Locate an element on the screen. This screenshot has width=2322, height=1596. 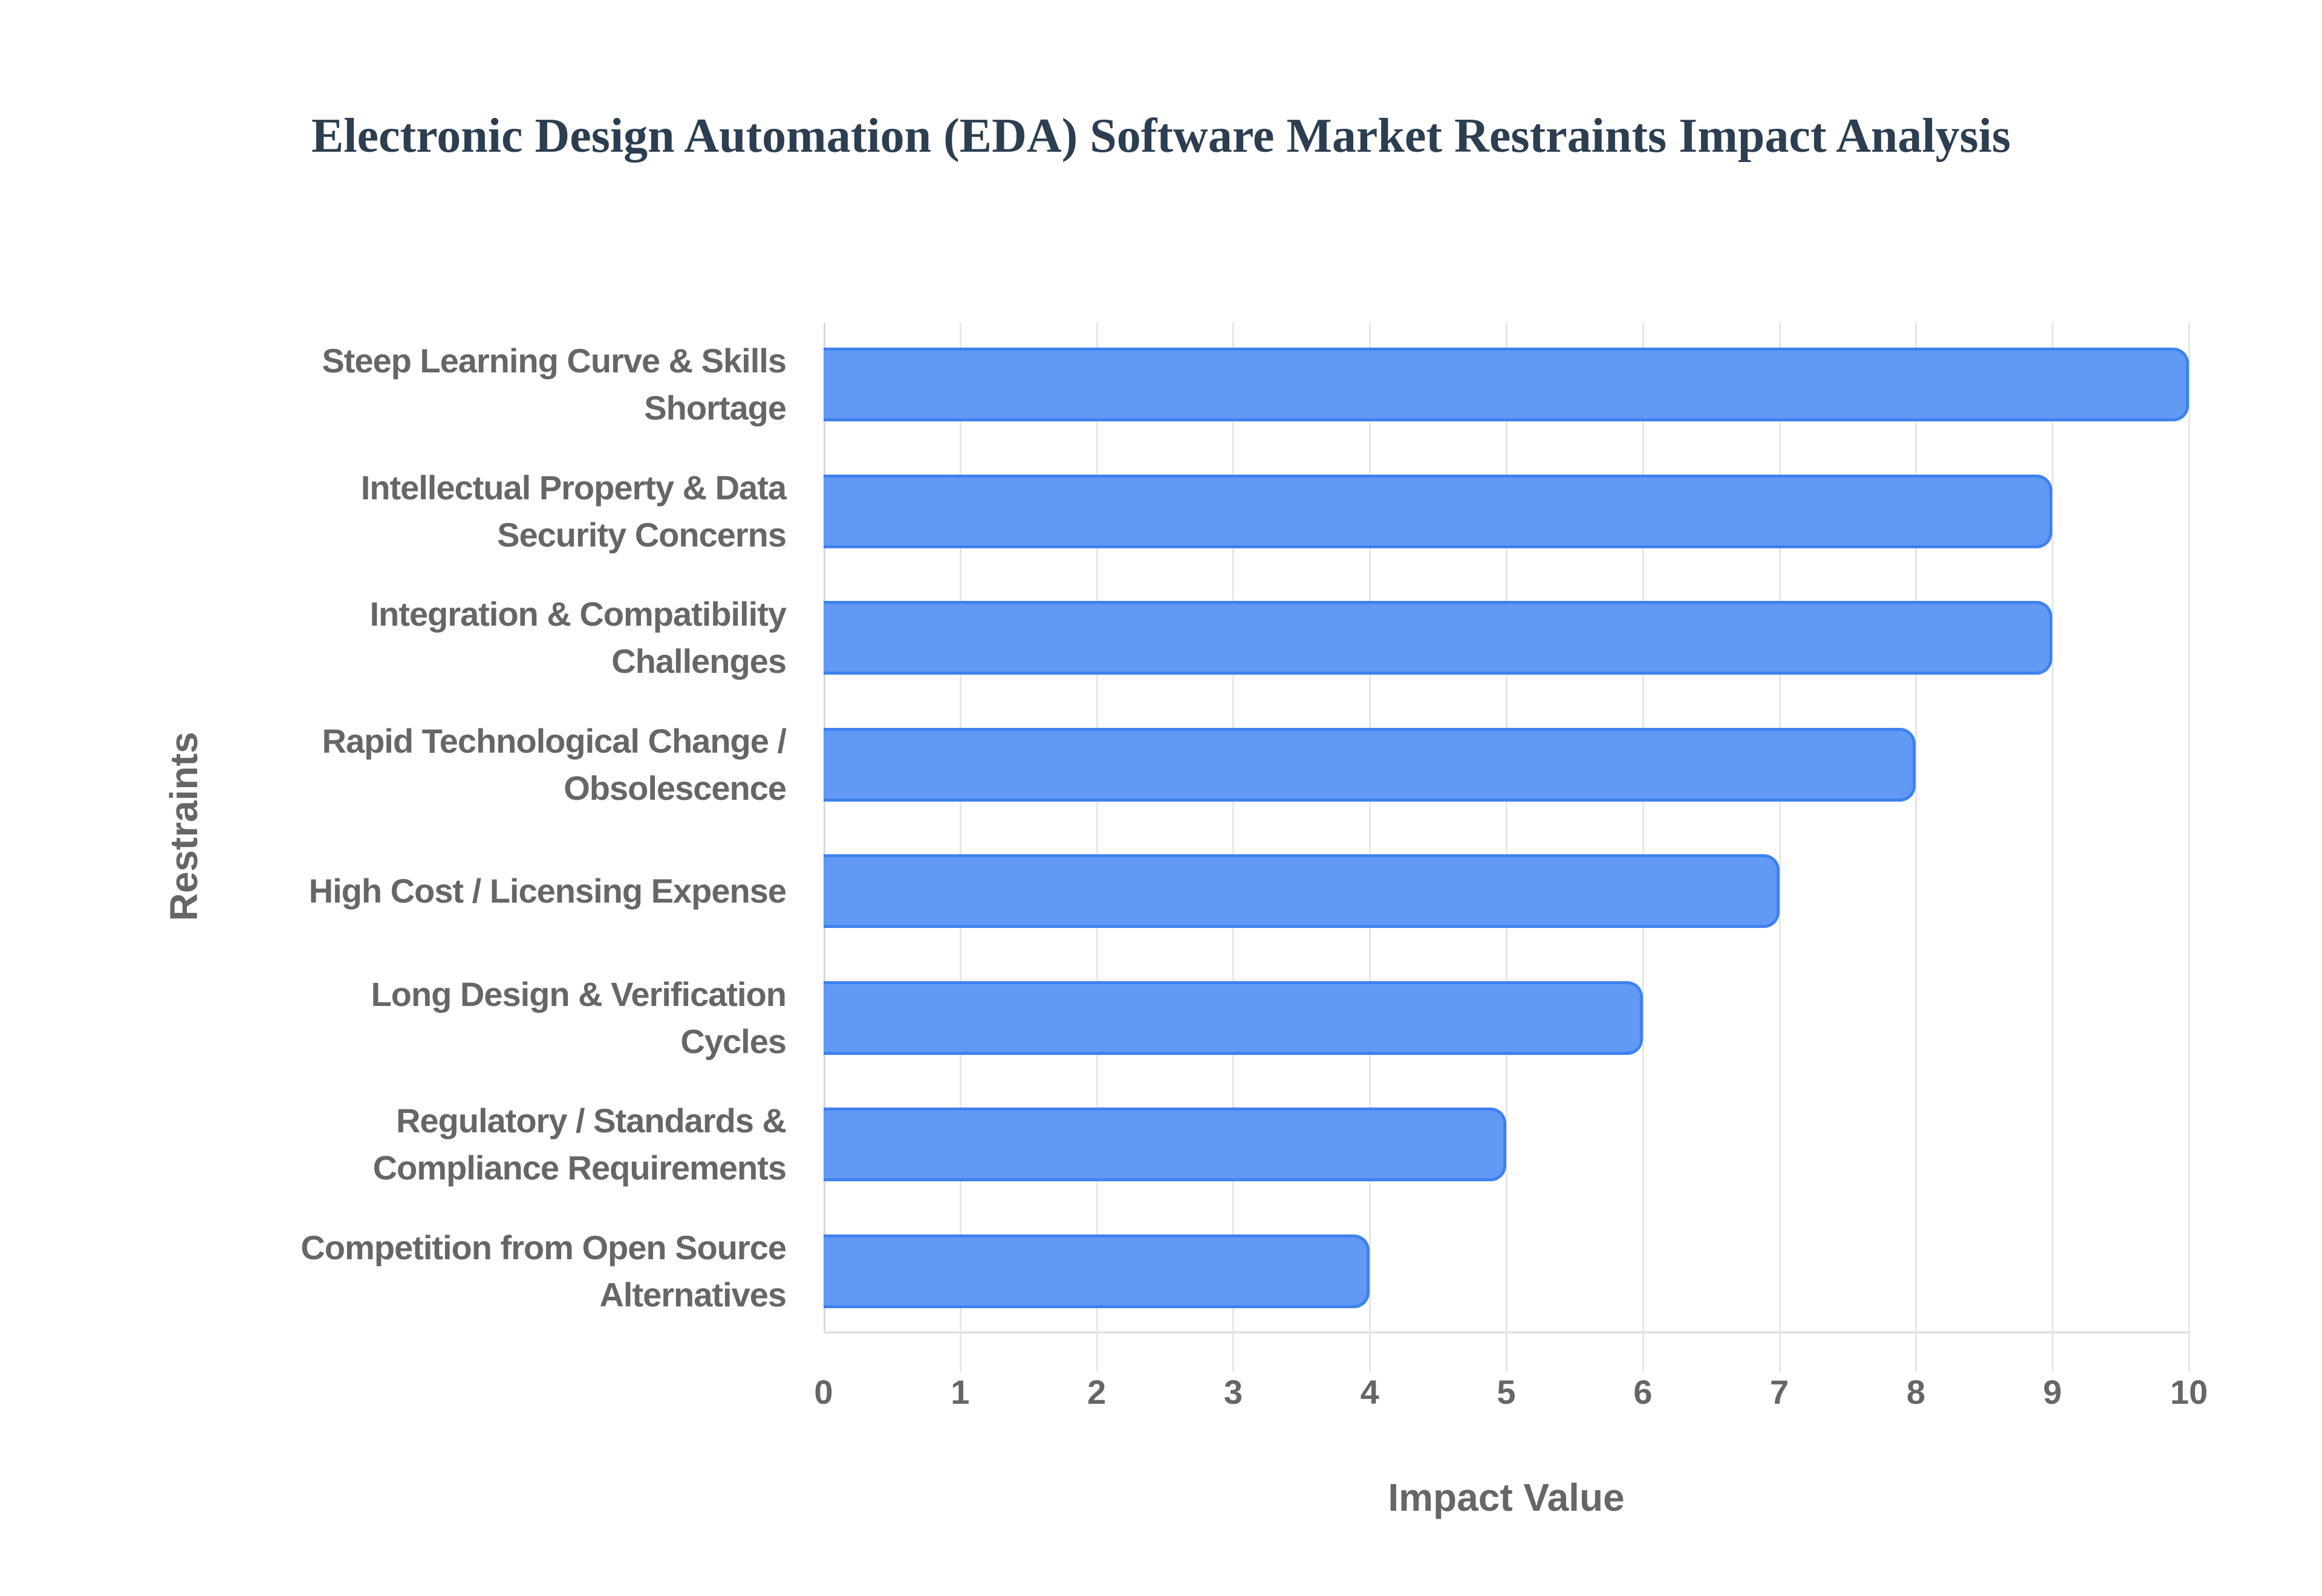
category-label-line: Cycles is located at coordinates (733, 1041).